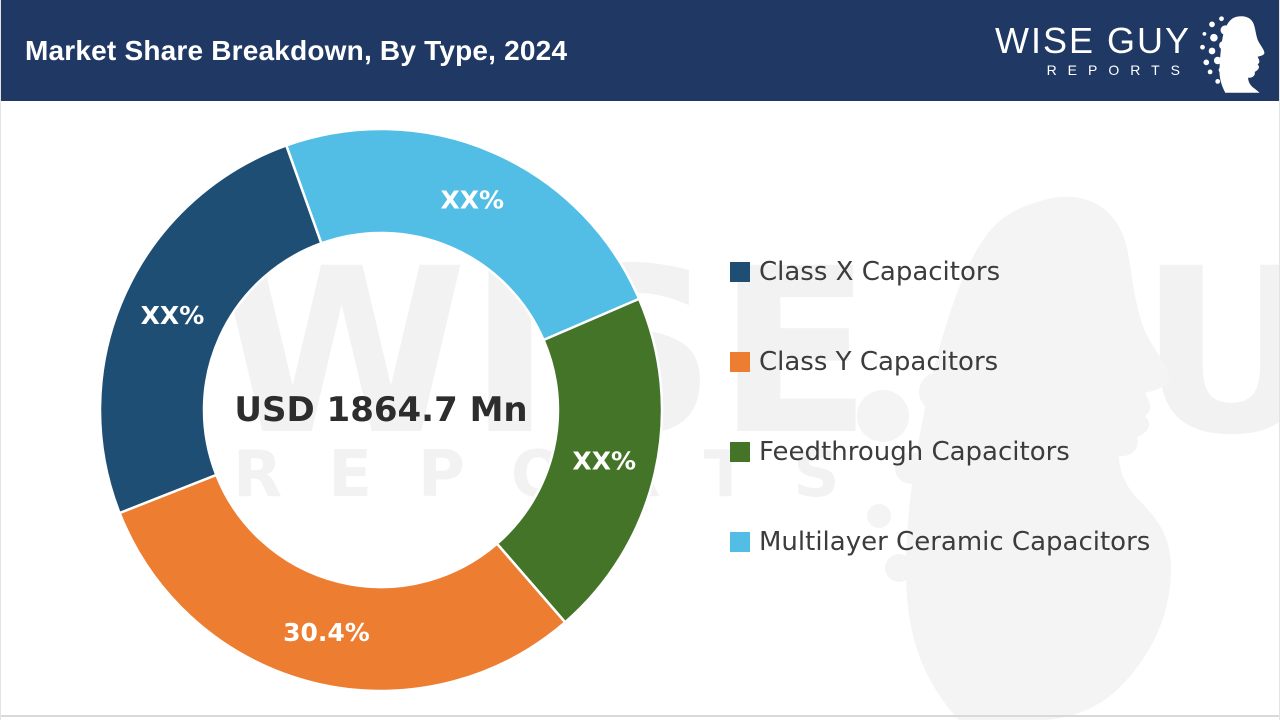 Image resolution: width=1280 pixels, height=720 pixels. I want to click on legend-item: Feedthrough Capacitors, so click(940, 452).